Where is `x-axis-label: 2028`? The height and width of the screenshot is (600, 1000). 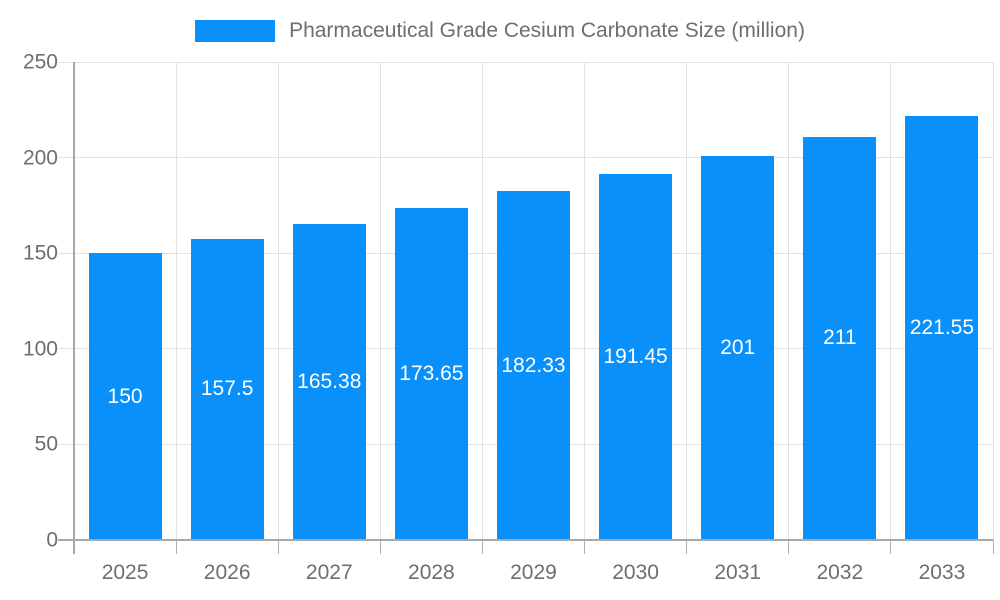
x-axis-label: 2028 is located at coordinates (431, 572).